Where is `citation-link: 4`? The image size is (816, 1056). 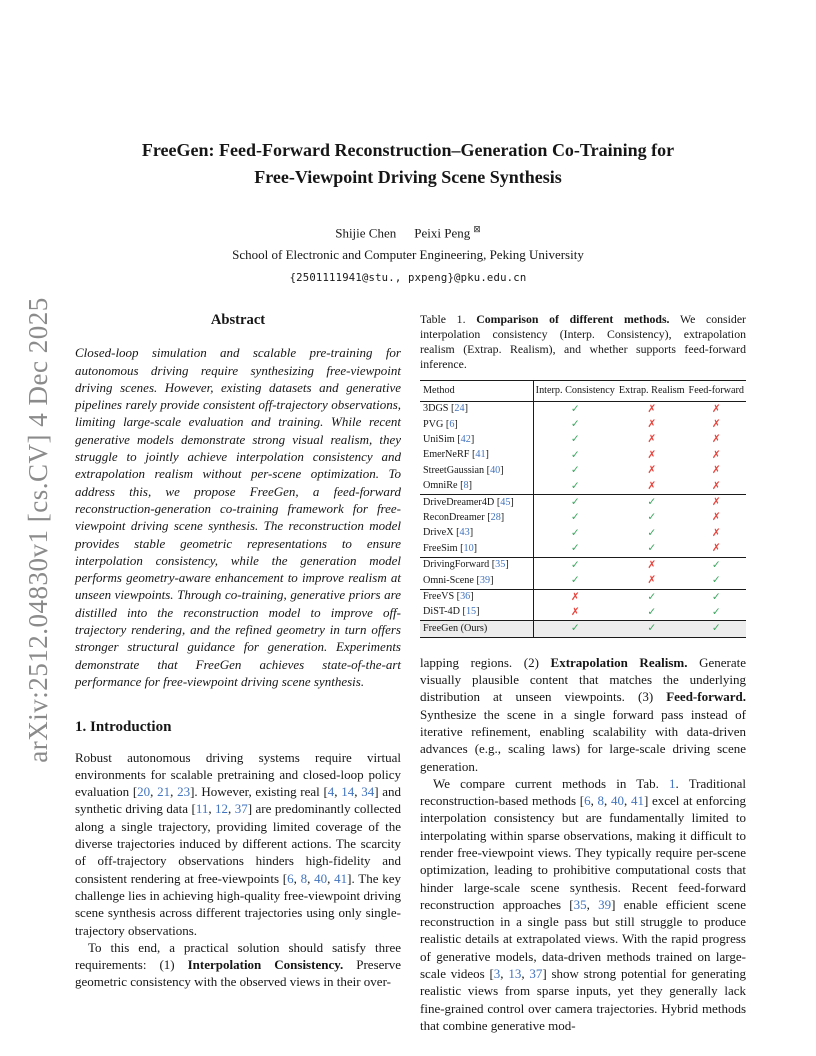
citation-link: 4 is located at coordinates (331, 792).